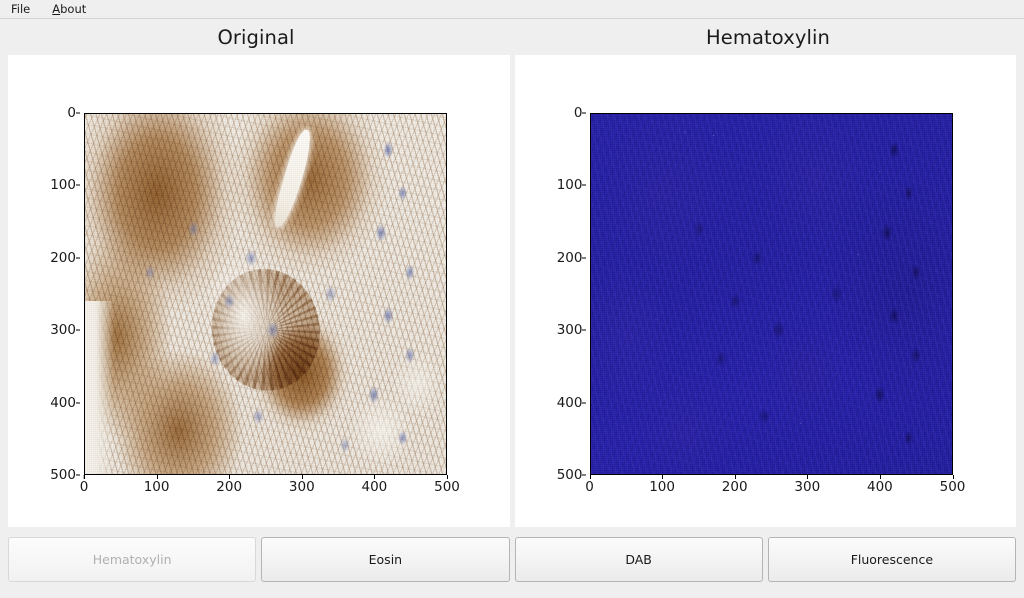  I want to click on menu-item-about: About, so click(69, 9).